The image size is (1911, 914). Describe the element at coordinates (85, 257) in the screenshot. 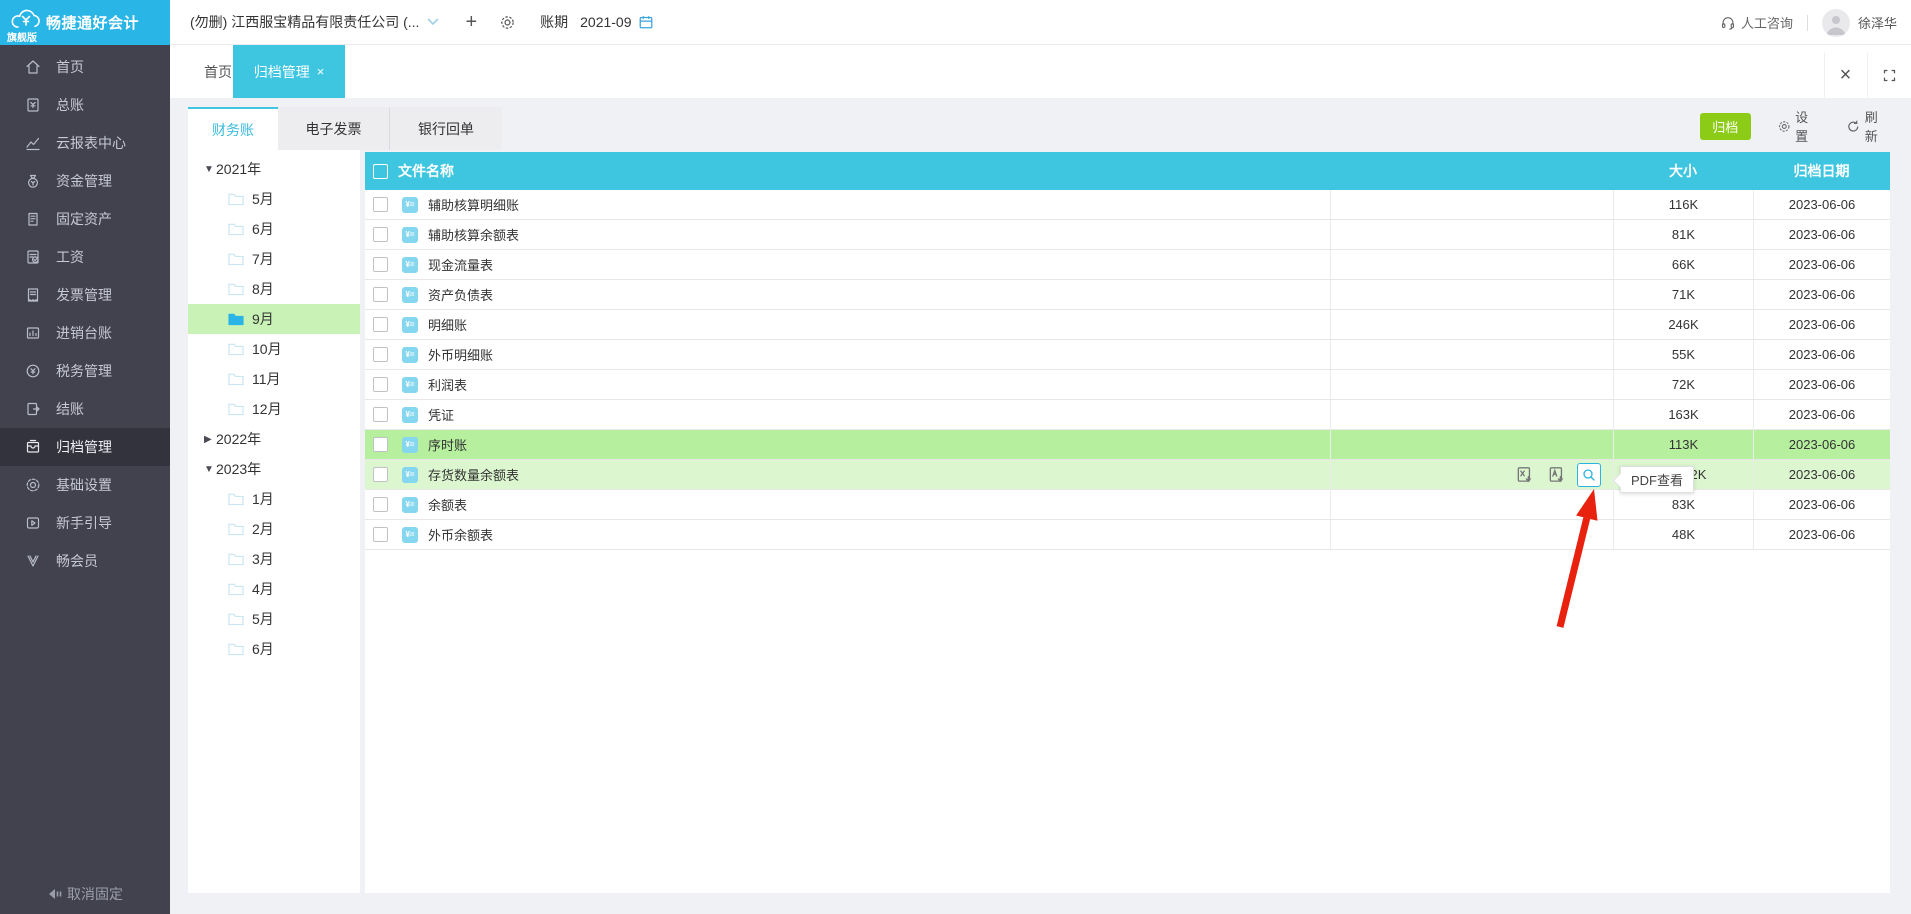

I see `sidebar-item-salary: 工资` at that location.